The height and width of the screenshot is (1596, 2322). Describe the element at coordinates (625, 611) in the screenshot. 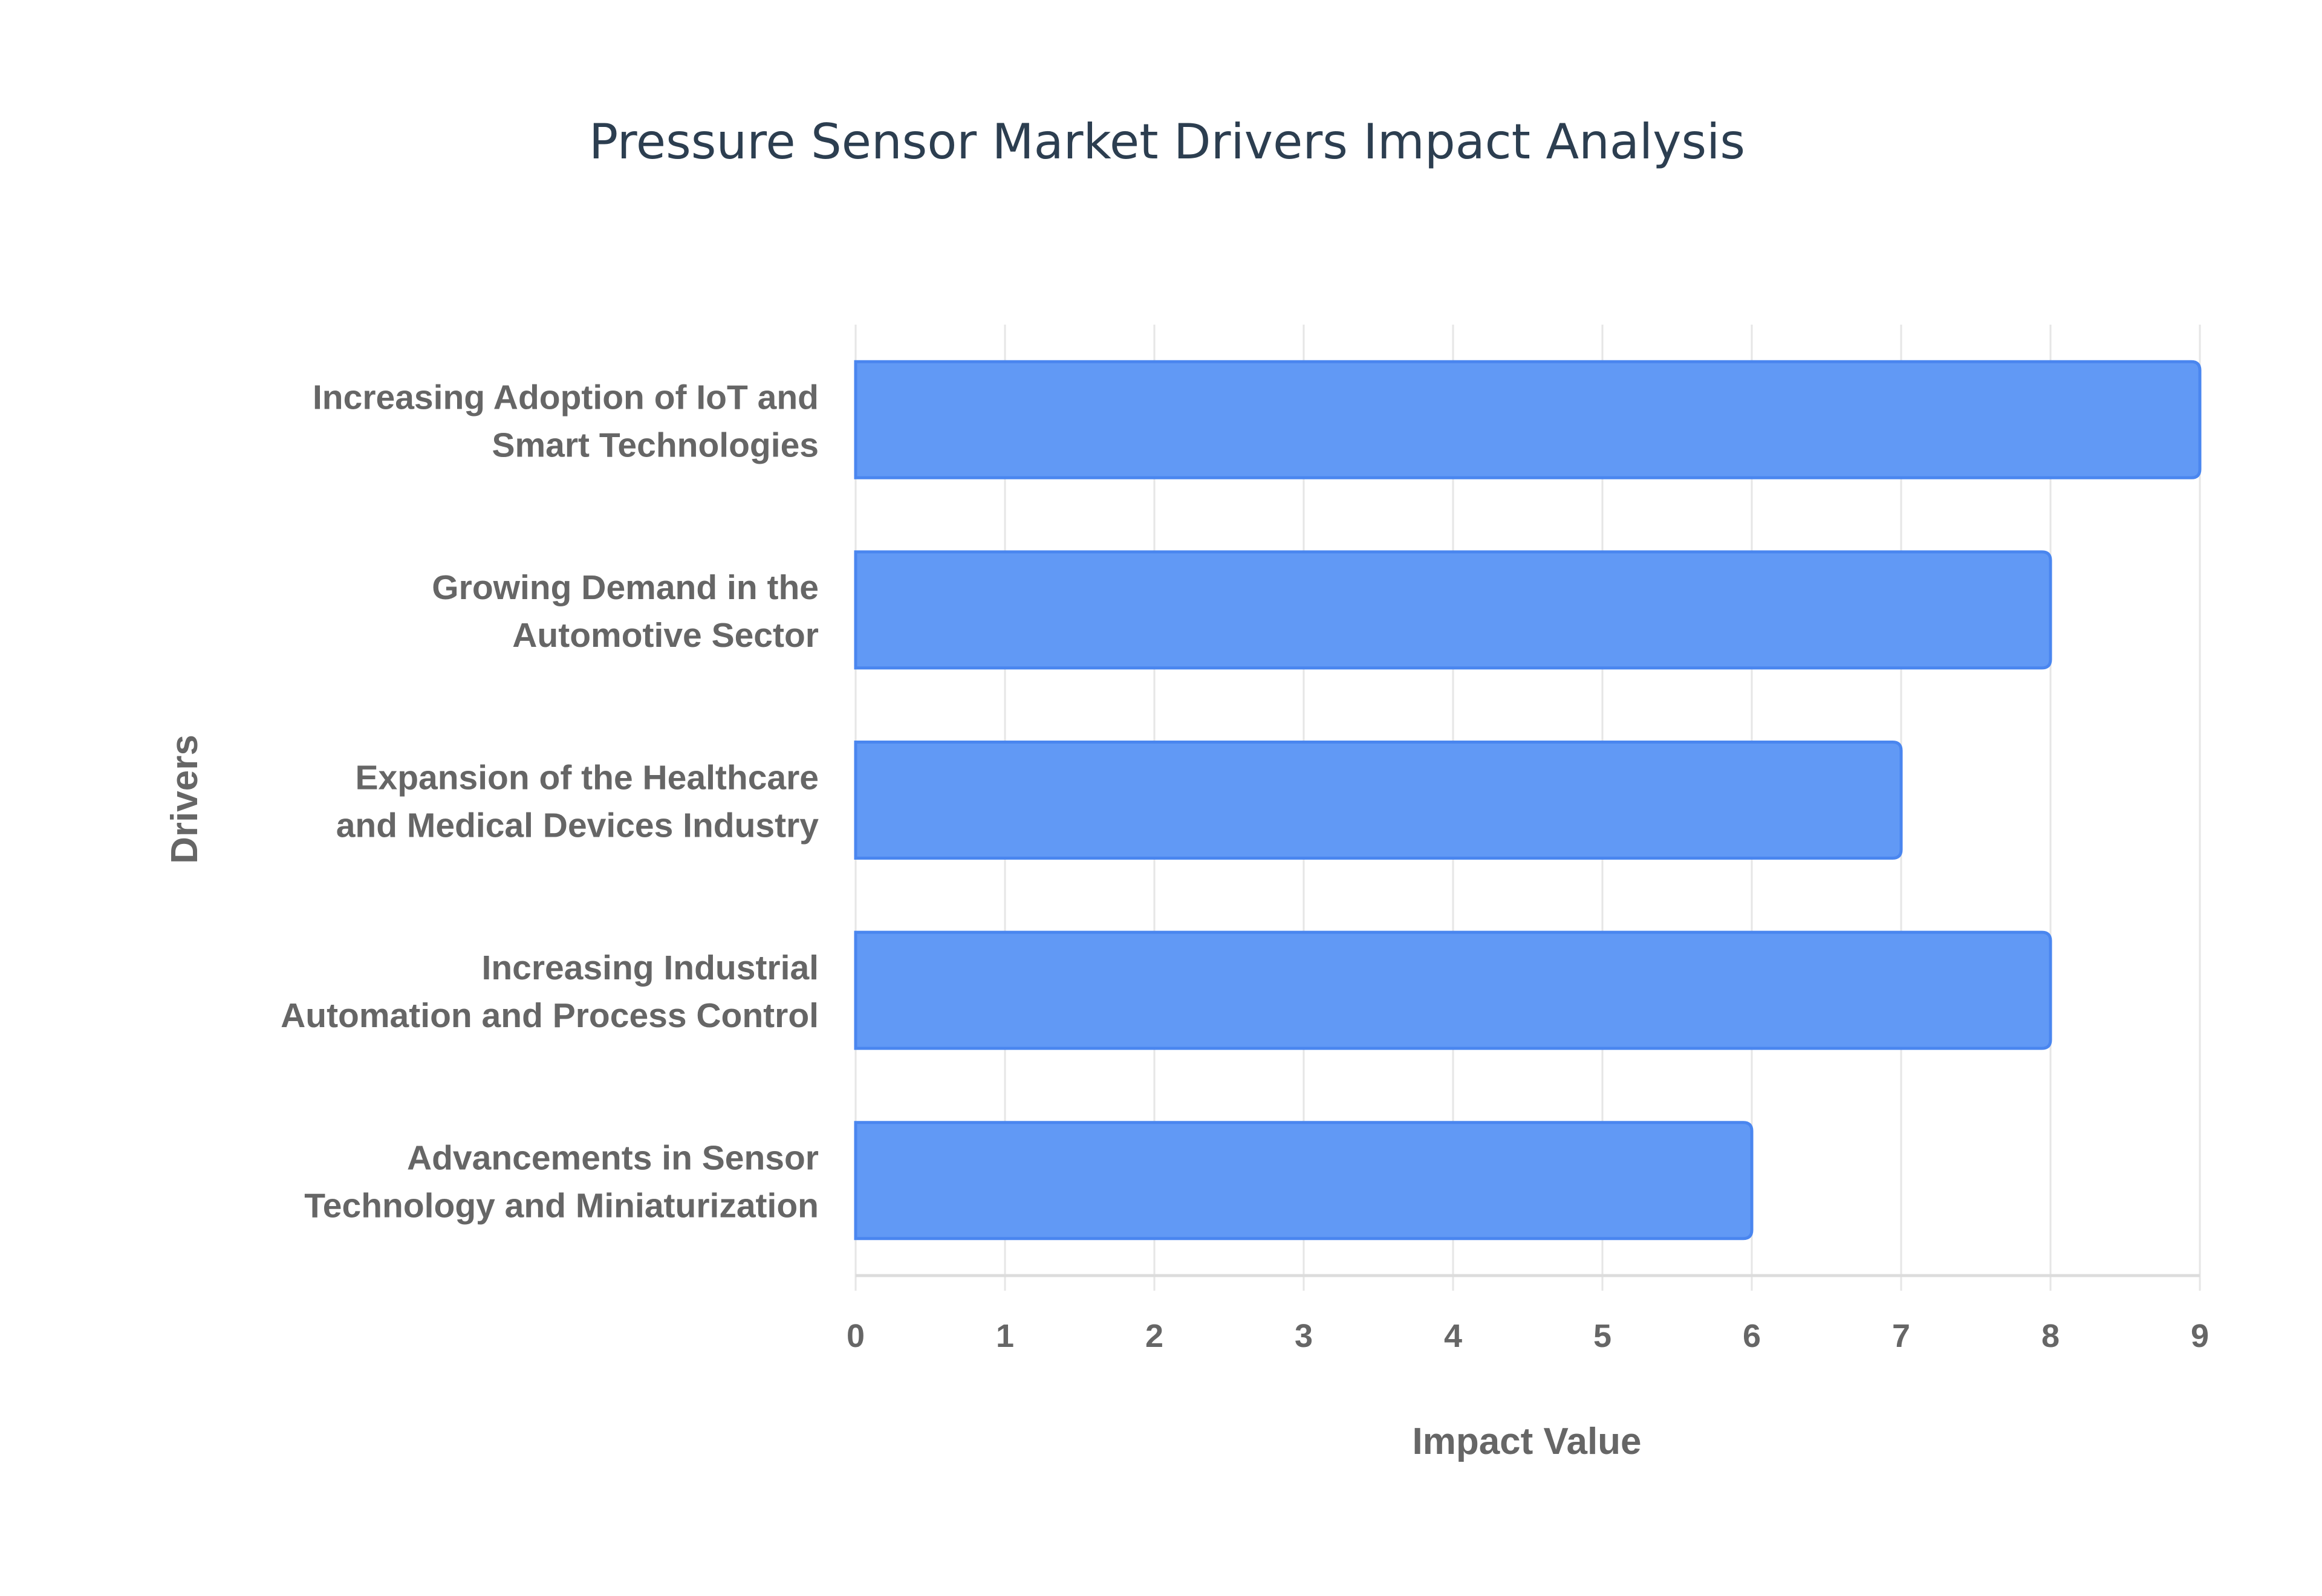

I see `category-label: Growing Demand in the Automotive Sector` at that location.